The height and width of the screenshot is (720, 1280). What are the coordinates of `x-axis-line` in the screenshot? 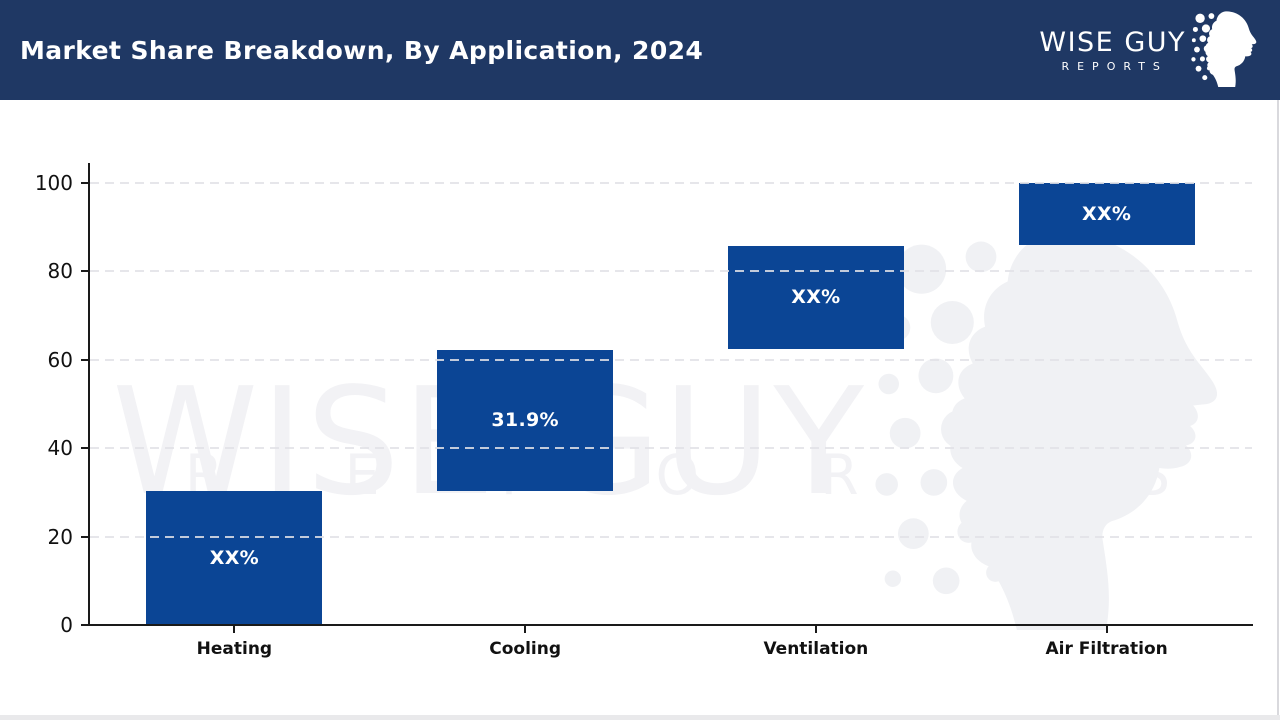 It's located at (670, 625).